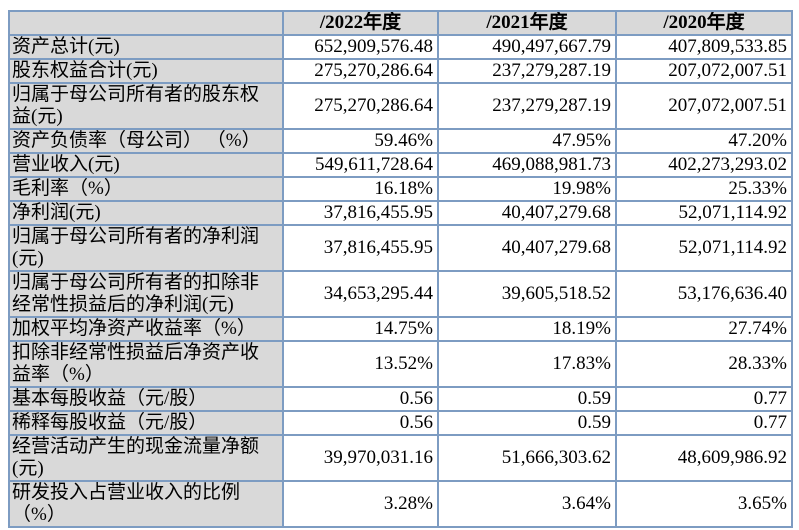 This screenshot has height=530, width=799. What do you see at coordinates (360, 189) in the screenshot?
I see `cell-value-2022: 16.18%` at bounding box center [360, 189].